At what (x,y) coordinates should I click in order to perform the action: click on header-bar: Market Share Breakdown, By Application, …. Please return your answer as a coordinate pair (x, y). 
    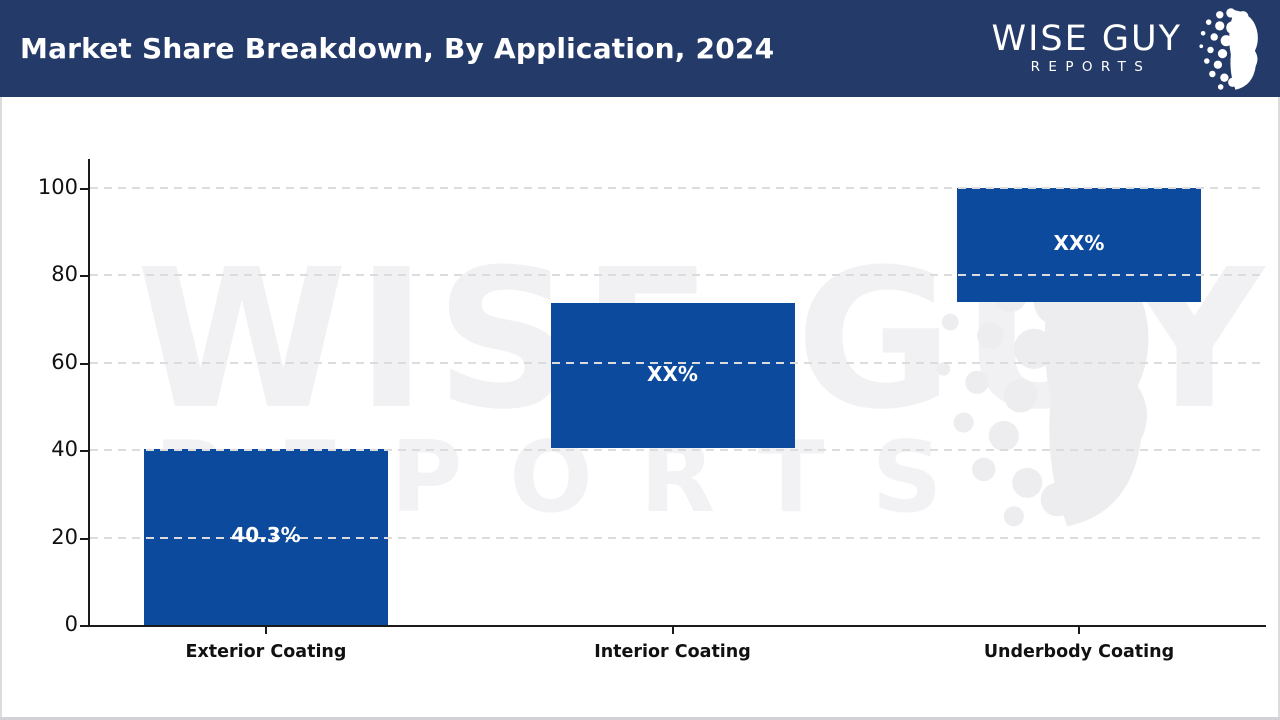
    Looking at the image, I should click on (640, 48).